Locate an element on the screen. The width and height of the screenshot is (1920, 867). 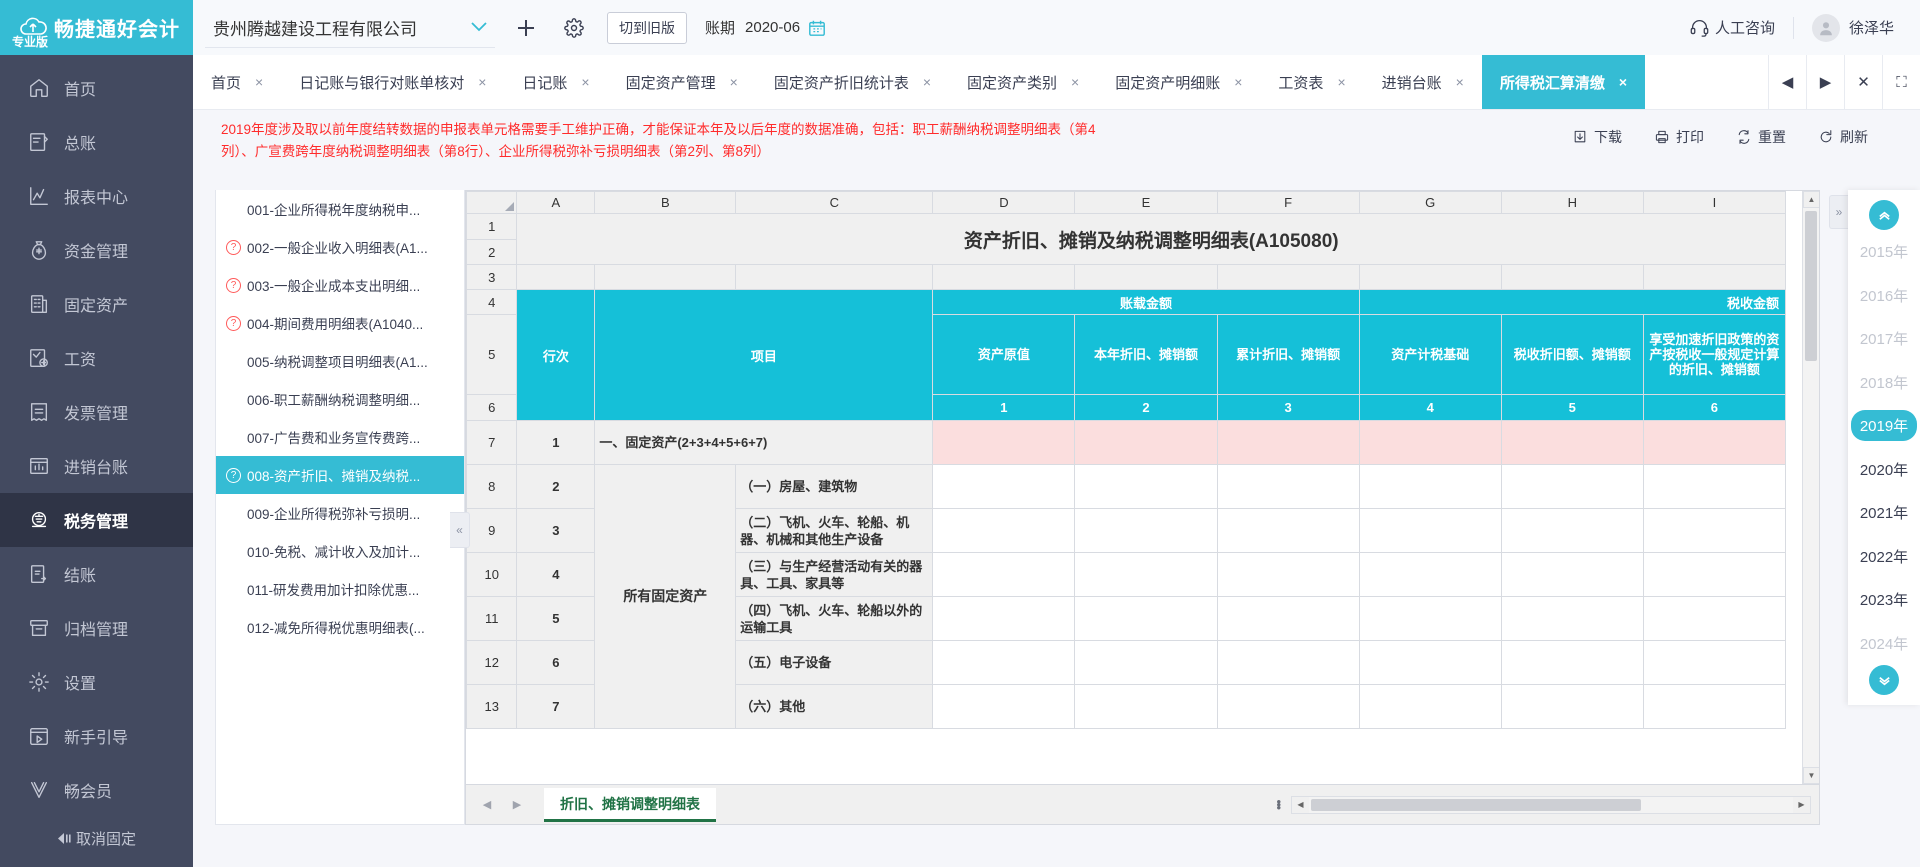
sidebar-item-11: 归档管理 is located at coordinates (96, 628).